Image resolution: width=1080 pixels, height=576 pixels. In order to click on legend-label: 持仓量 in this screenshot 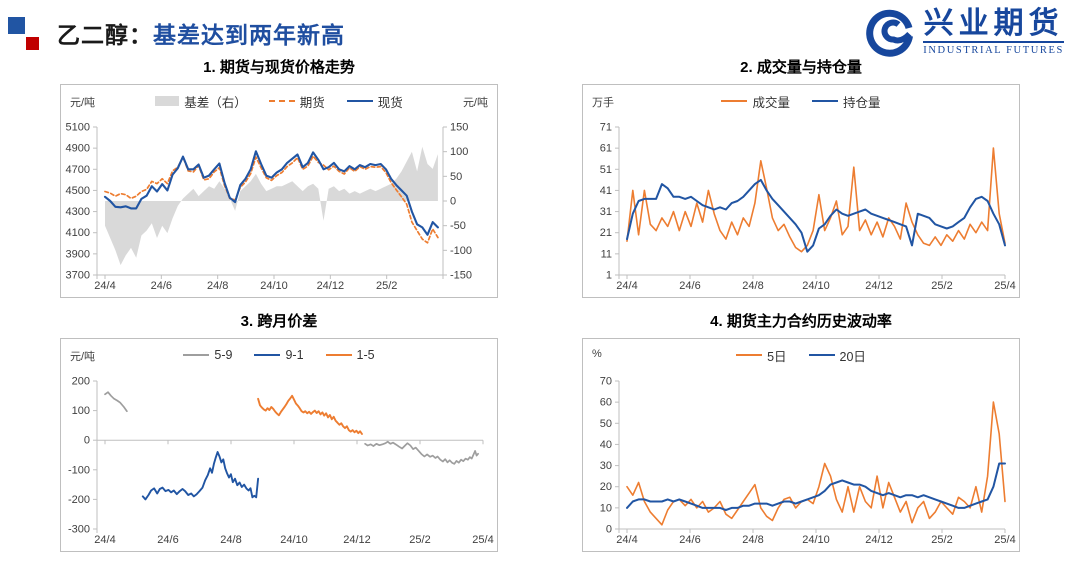, I will do `click(862, 102)`.